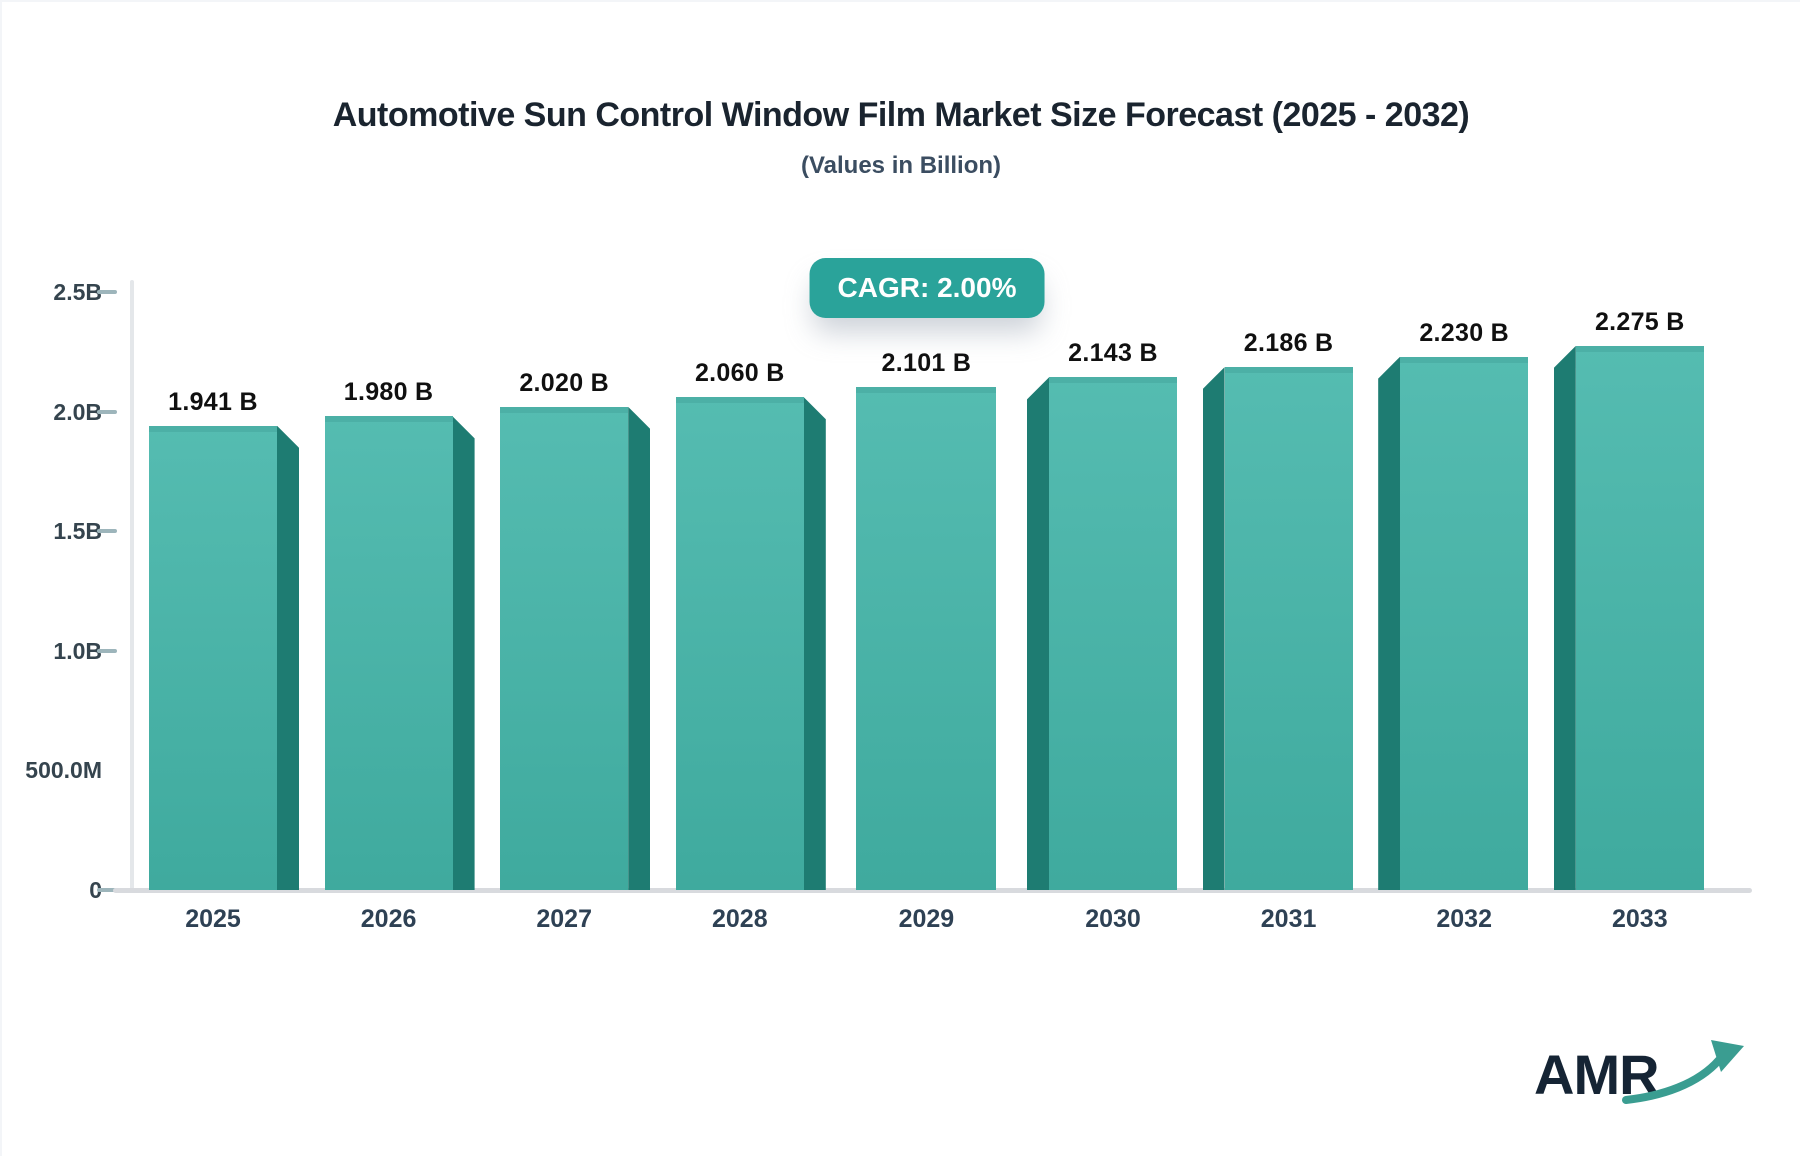 The width and height of the screenshot is (1800, 1156). What do you see at coordinates (926, 363) in the screenshot?
I see `bar-value-label: 2.101 B` at bounding box center [926, 363].